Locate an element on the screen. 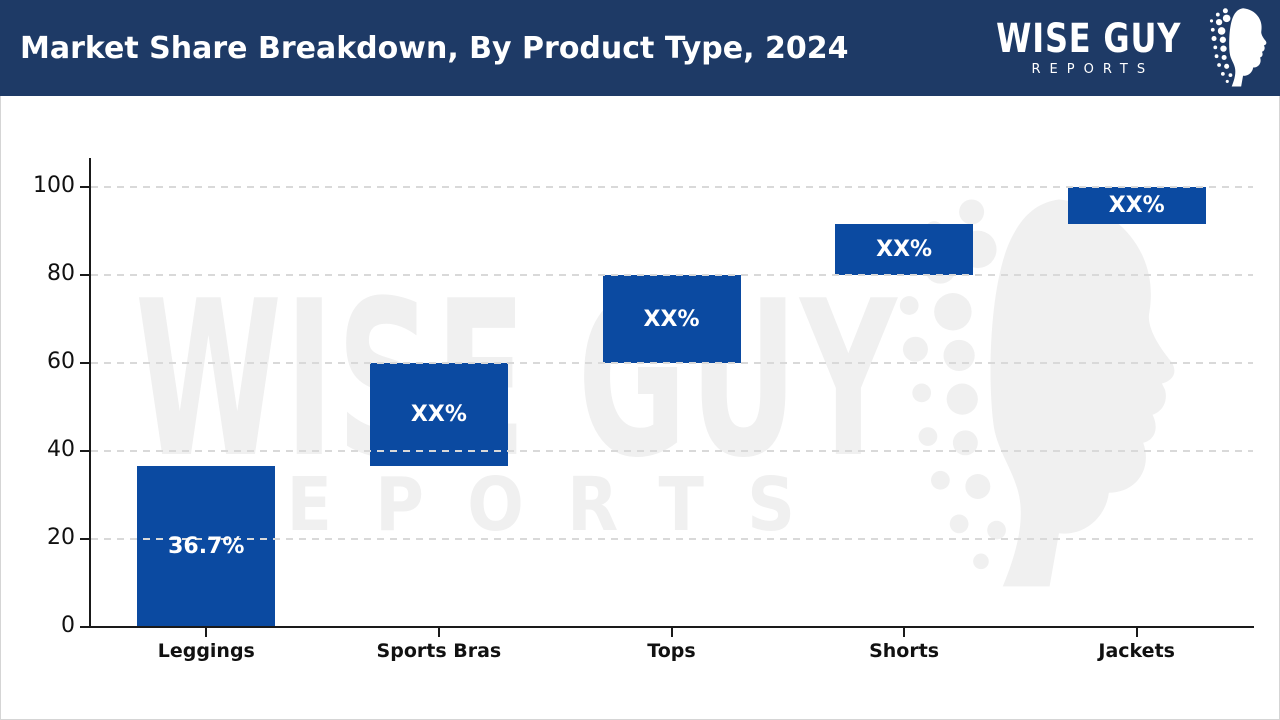  y-tick-label: 40 is located at coordinates (61, 449).